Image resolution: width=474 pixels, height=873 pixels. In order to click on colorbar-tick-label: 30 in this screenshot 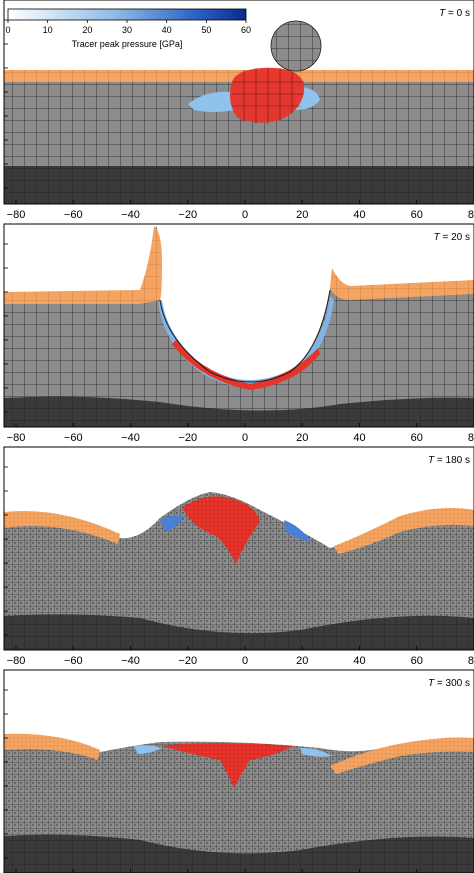, I will do `click(127, 30)`.